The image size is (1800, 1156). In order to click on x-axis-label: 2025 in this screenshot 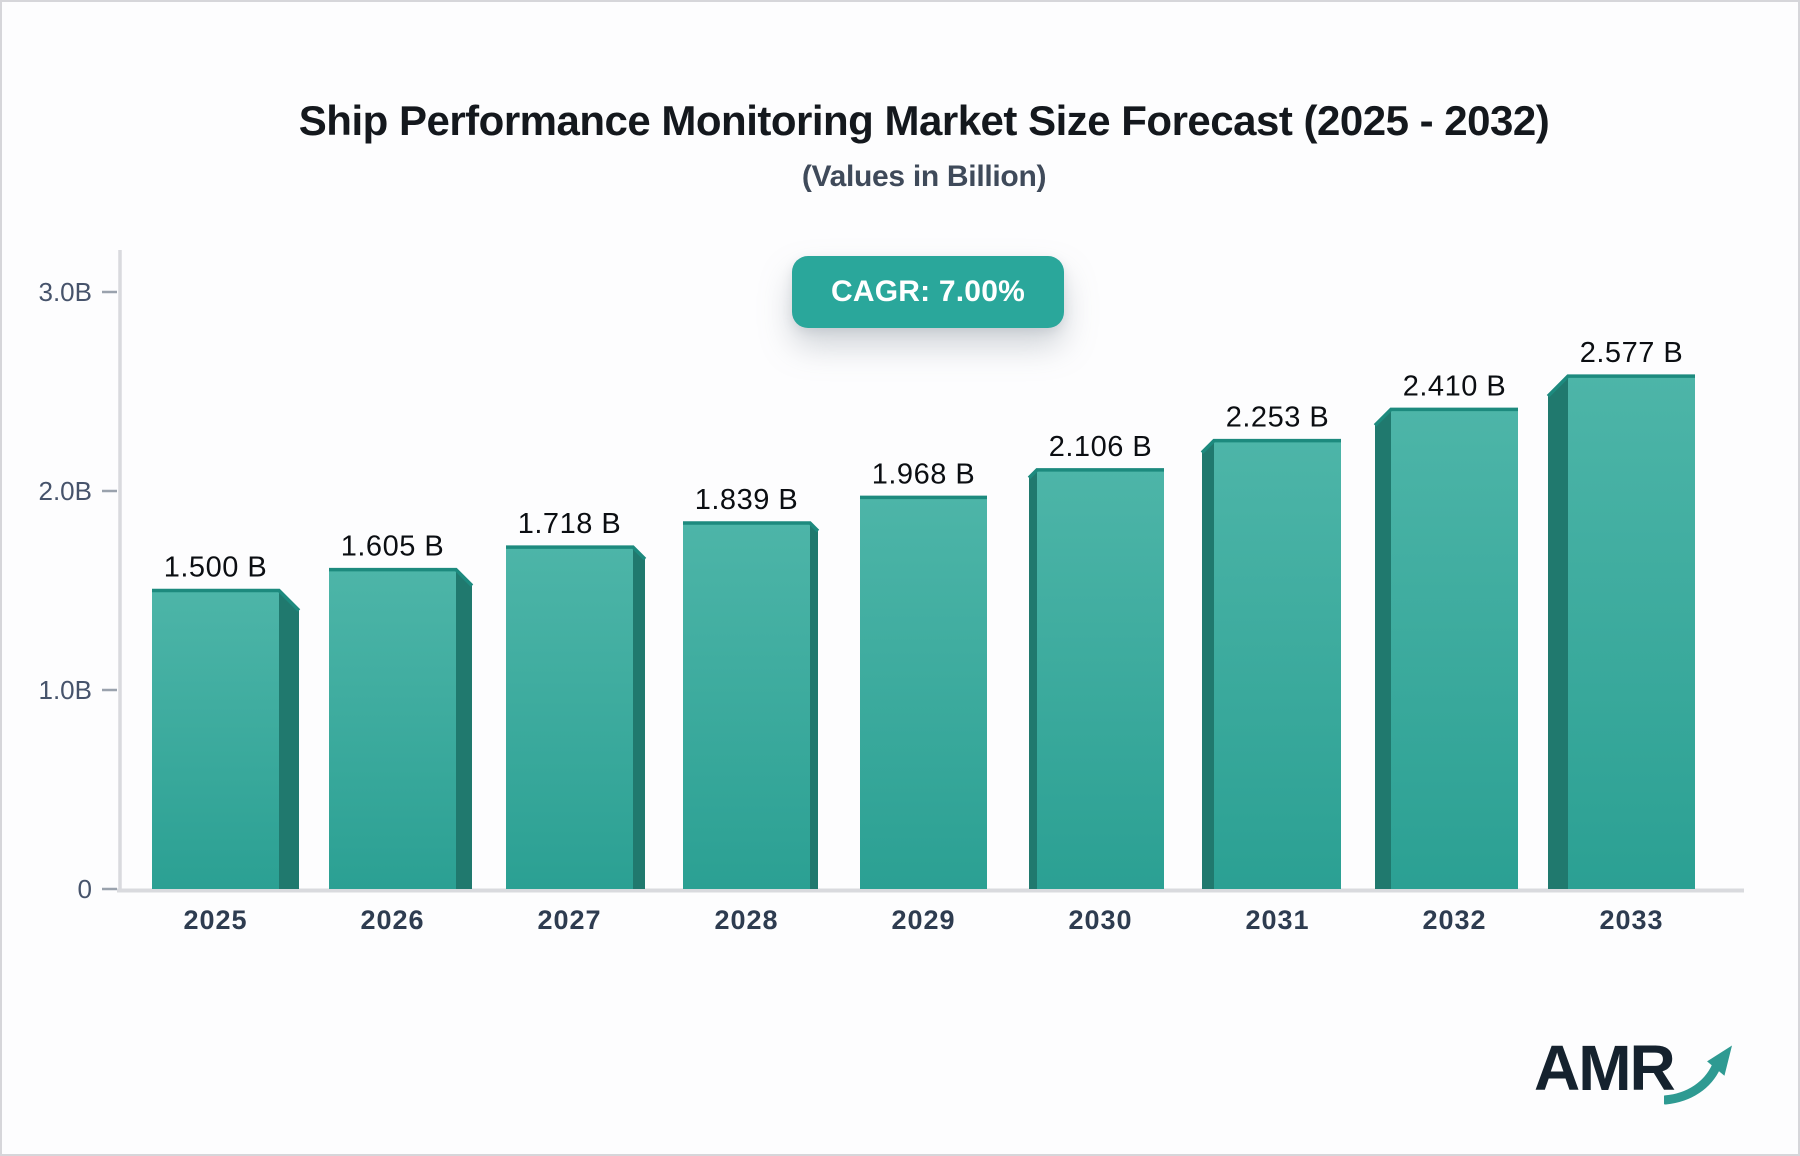, I will do `click(215, 920)`.